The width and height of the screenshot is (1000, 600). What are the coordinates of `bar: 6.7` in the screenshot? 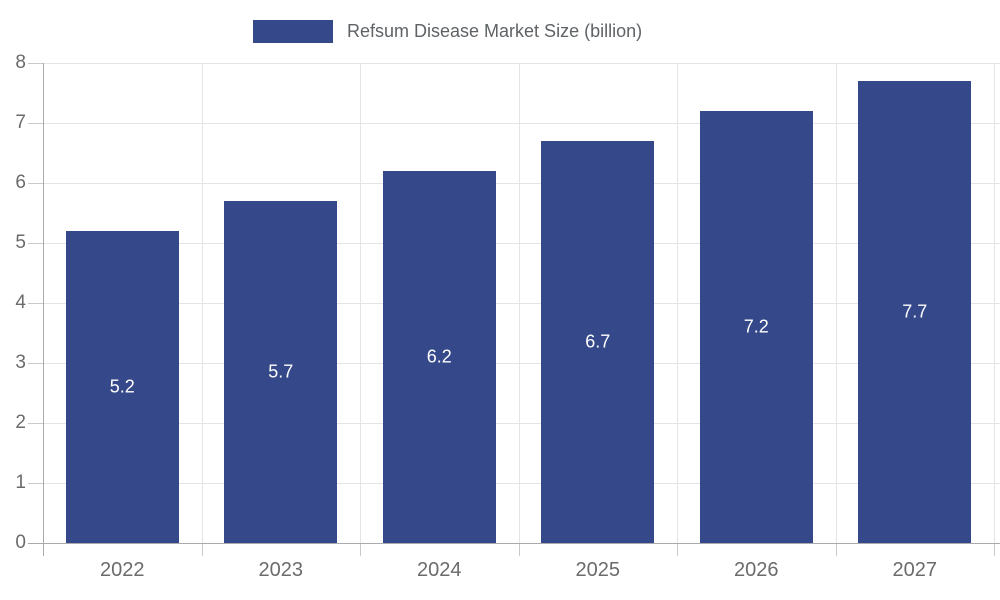 It's located at (598, 342).